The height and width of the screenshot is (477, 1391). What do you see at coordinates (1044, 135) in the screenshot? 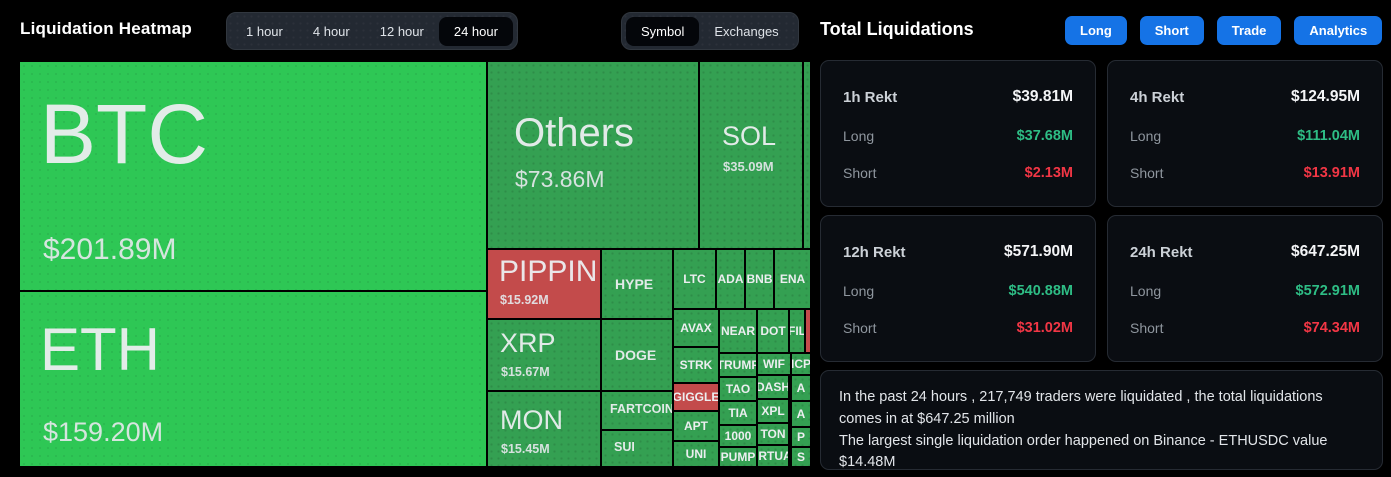
I see `long-value: $37.68M` at bounding box center [1044, 135].